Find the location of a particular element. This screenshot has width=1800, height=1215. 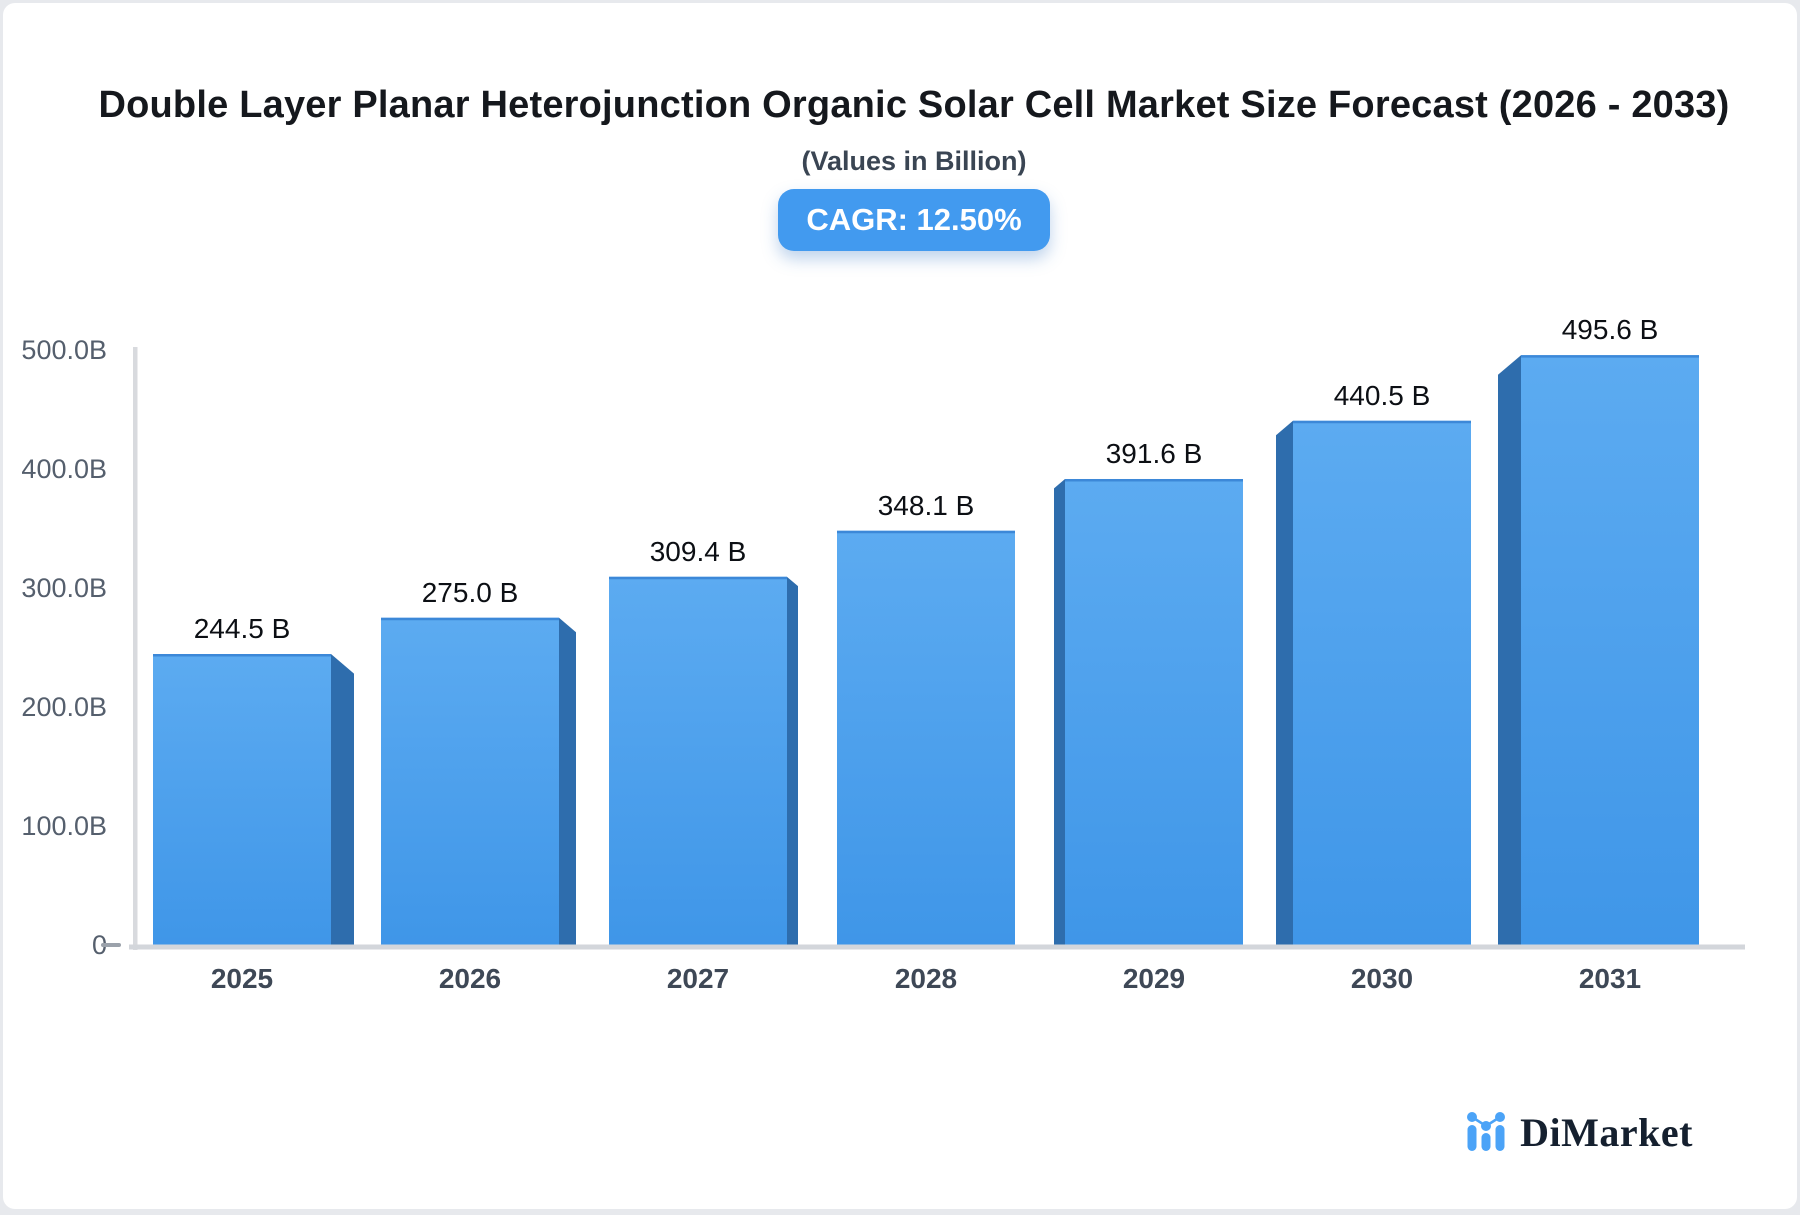

bar-value-label: 440.5 B is located at coordinates (1382, 395).